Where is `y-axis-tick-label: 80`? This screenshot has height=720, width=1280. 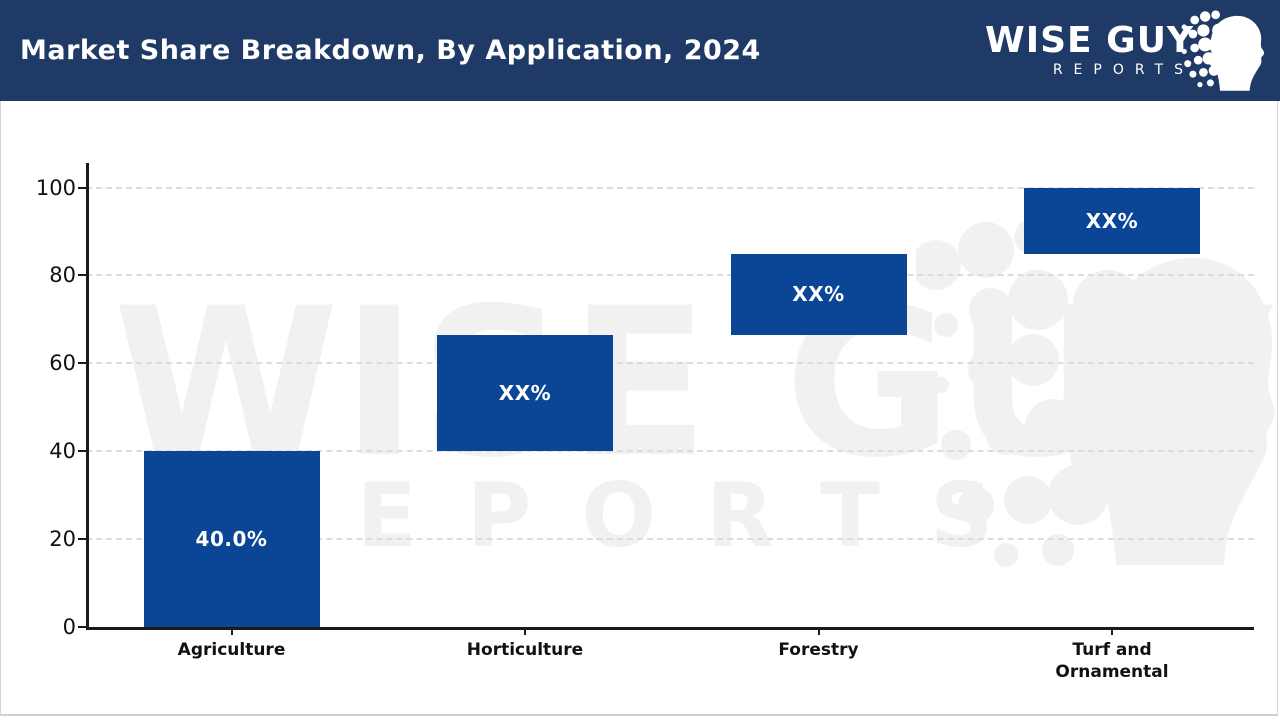
y-axis-tick-label: 80 is located at coordinates (62, 275).